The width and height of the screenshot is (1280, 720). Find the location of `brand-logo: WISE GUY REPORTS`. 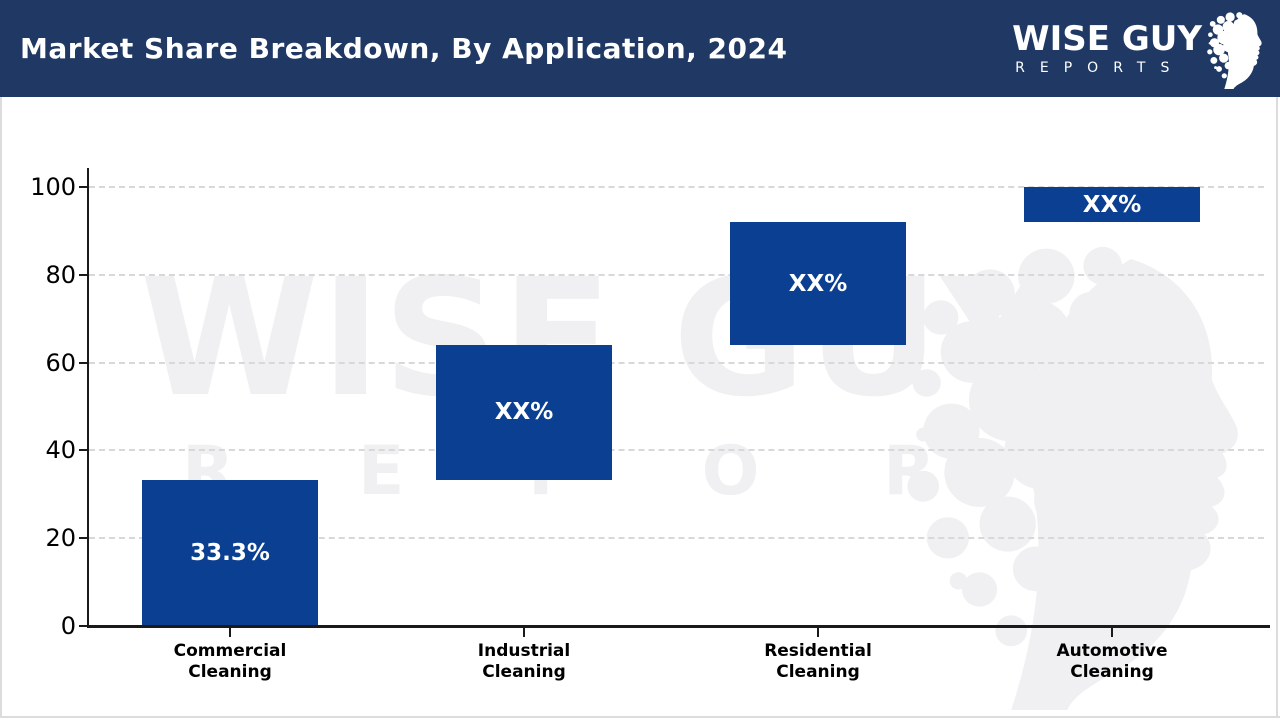

brand-logo: WISE GUY REPORTS is located at coordinates (1137, 49).